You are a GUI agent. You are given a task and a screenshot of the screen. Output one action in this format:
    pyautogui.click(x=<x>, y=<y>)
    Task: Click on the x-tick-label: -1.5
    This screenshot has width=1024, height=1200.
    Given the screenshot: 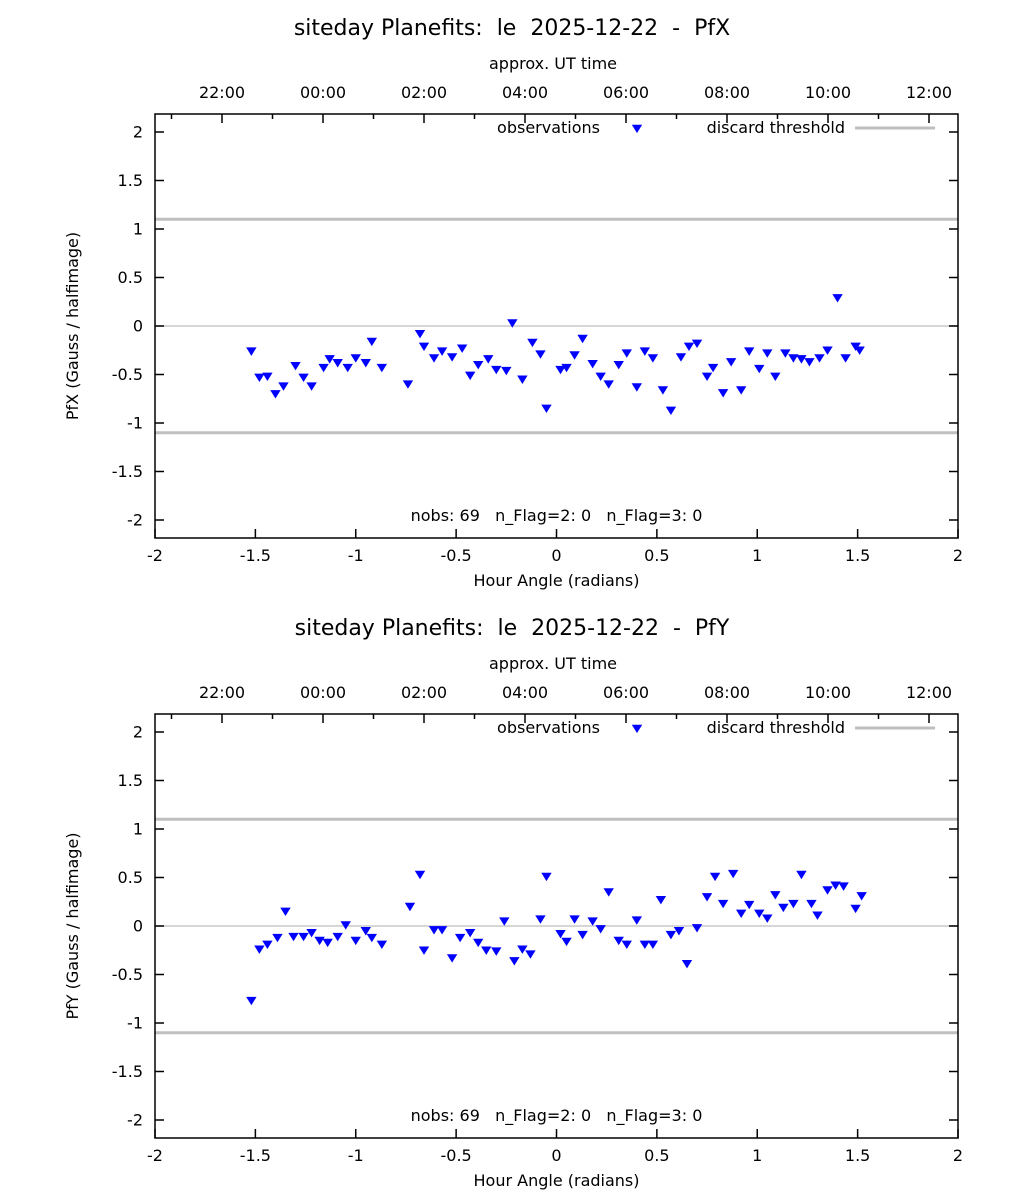 What is the action you would take?
    pyautogui.click(x=255, y=1155)
    